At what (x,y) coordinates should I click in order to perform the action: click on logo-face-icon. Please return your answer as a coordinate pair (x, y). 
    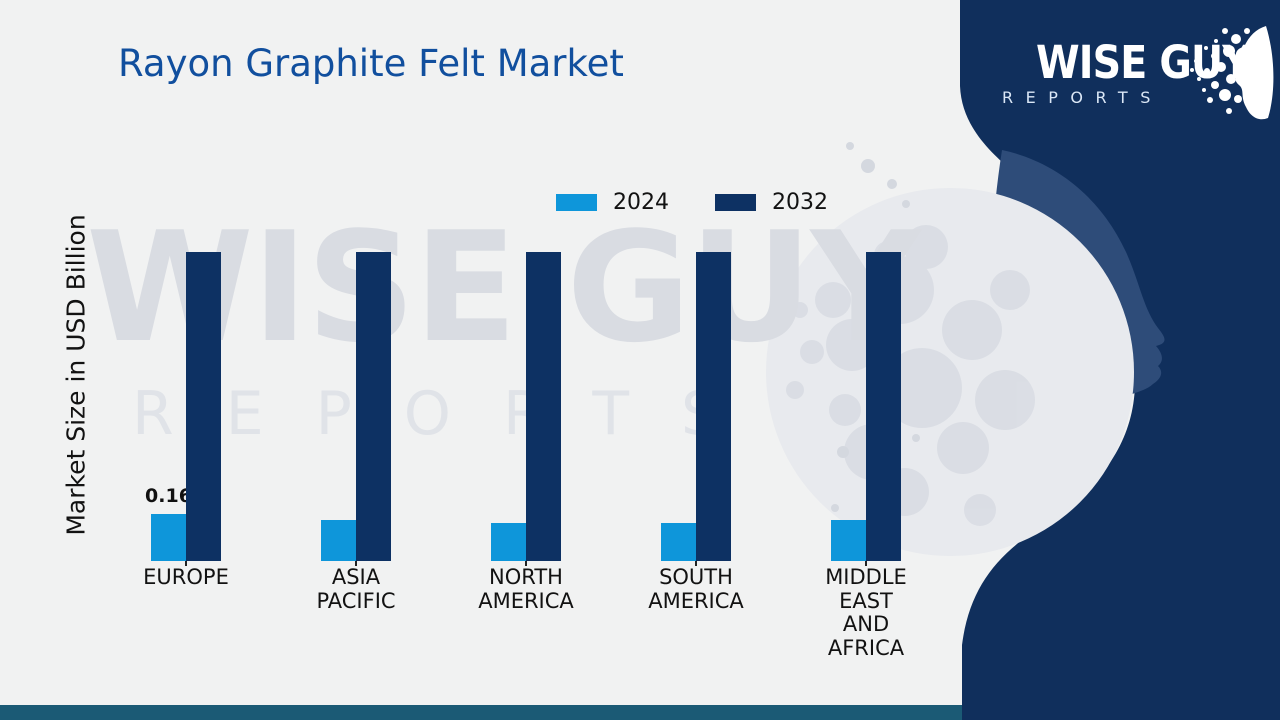
    Looking at the image, I should click on (1254, 73).